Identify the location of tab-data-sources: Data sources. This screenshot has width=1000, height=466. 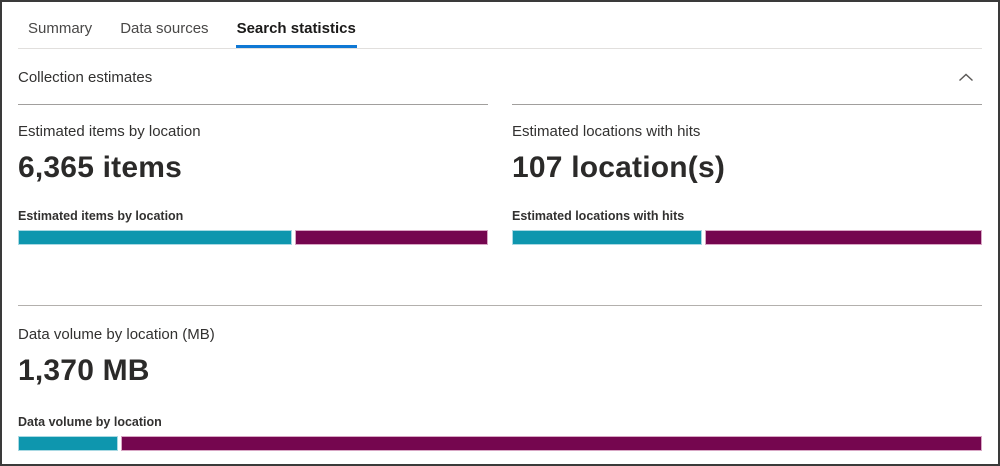
(164, 32).